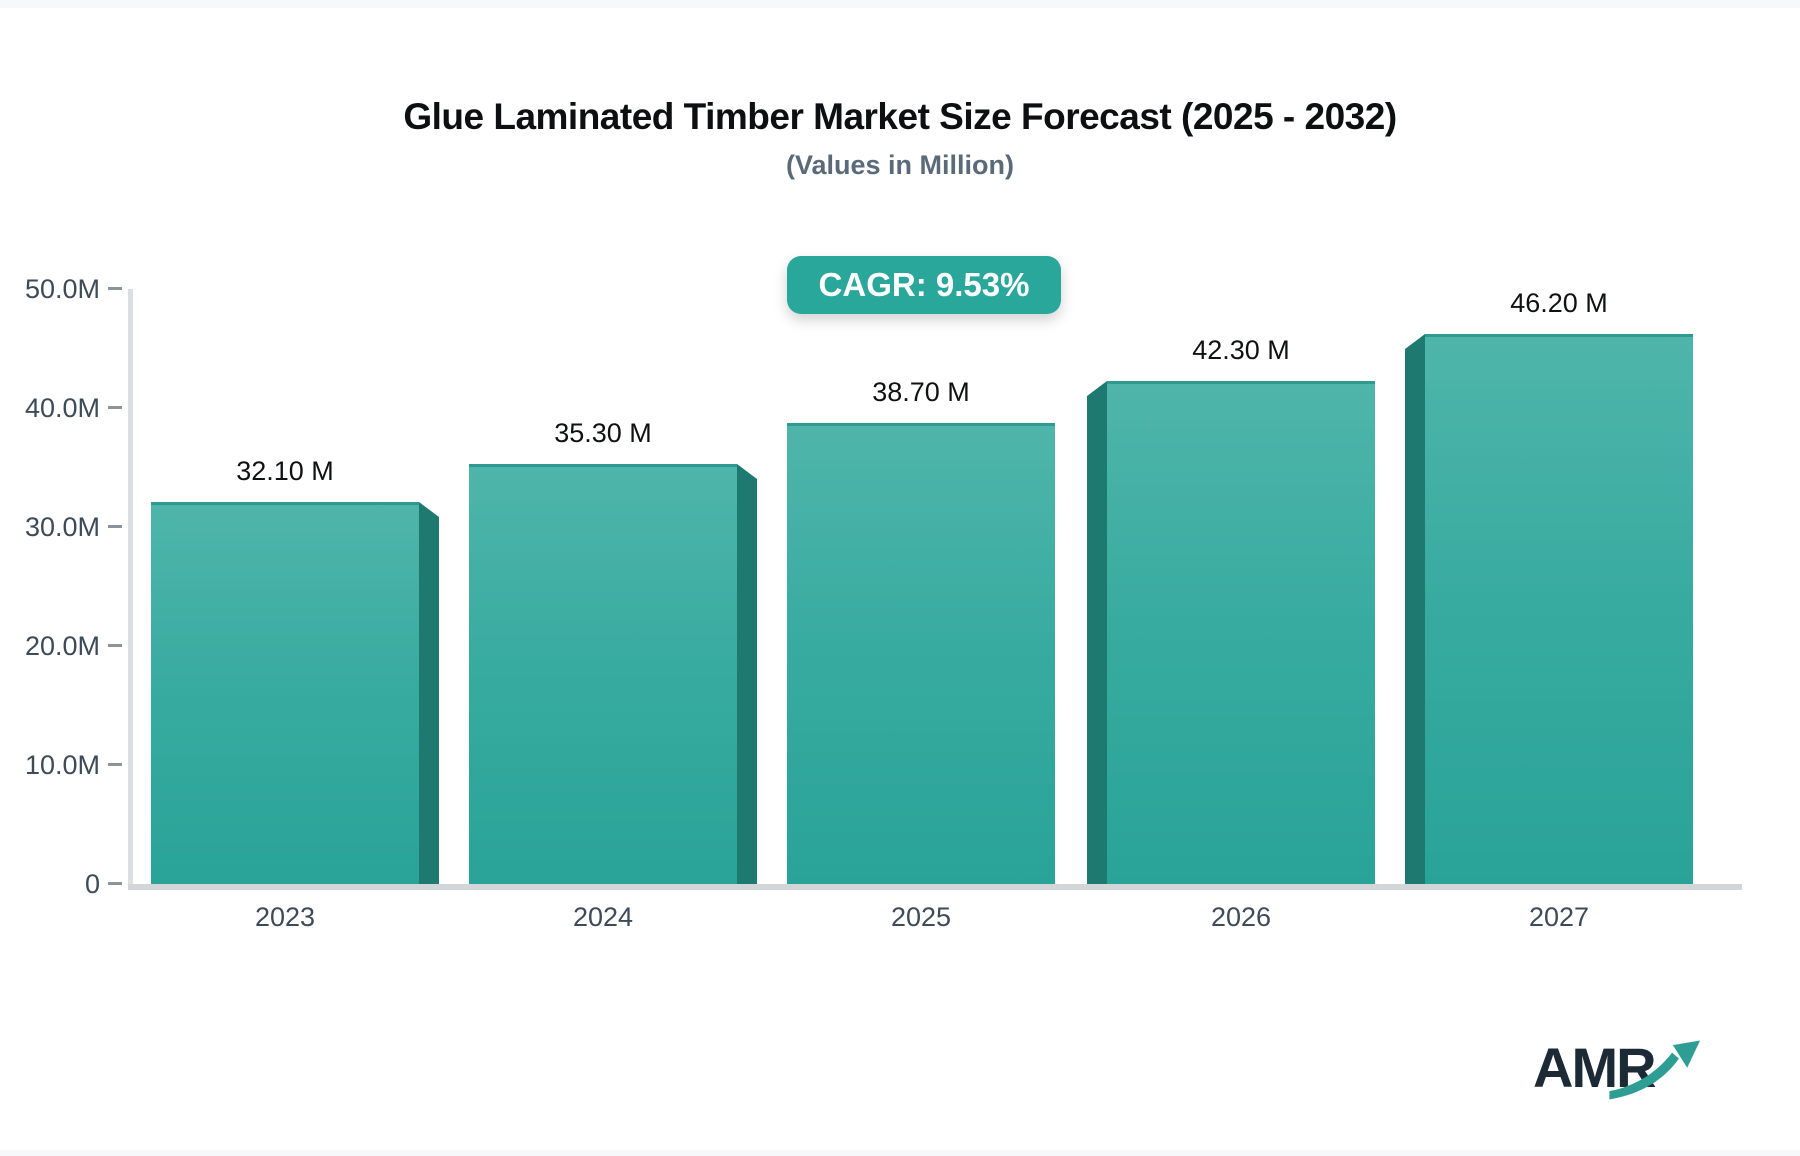  What do you see at coordinates (62, 527) in the screenshot?
I see `y-axis-tick-label: 30.0M` at bounding box center [62, 527].